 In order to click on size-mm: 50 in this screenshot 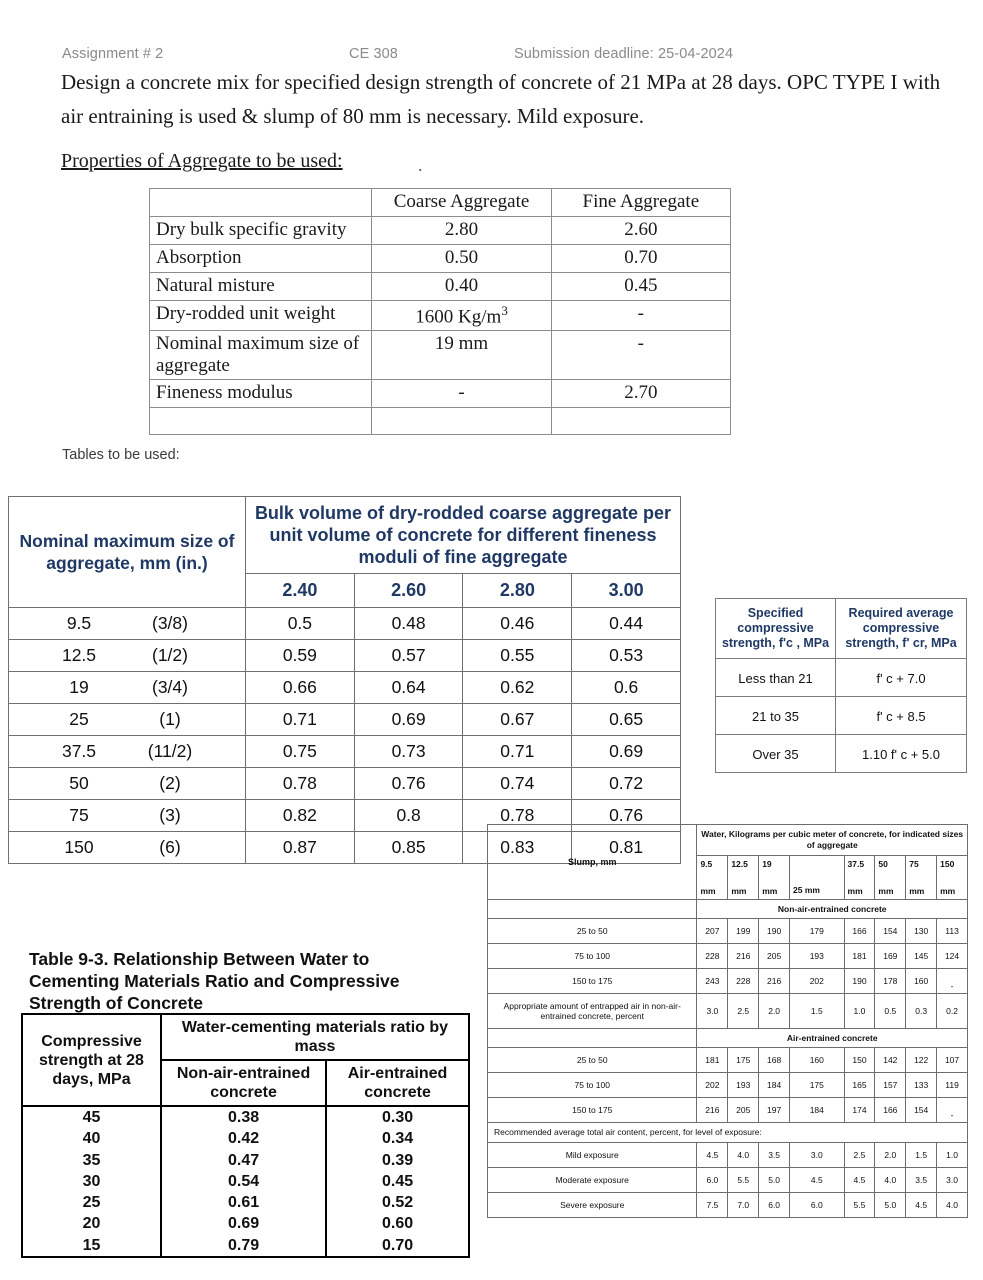, I will do `click(79, 783)`.